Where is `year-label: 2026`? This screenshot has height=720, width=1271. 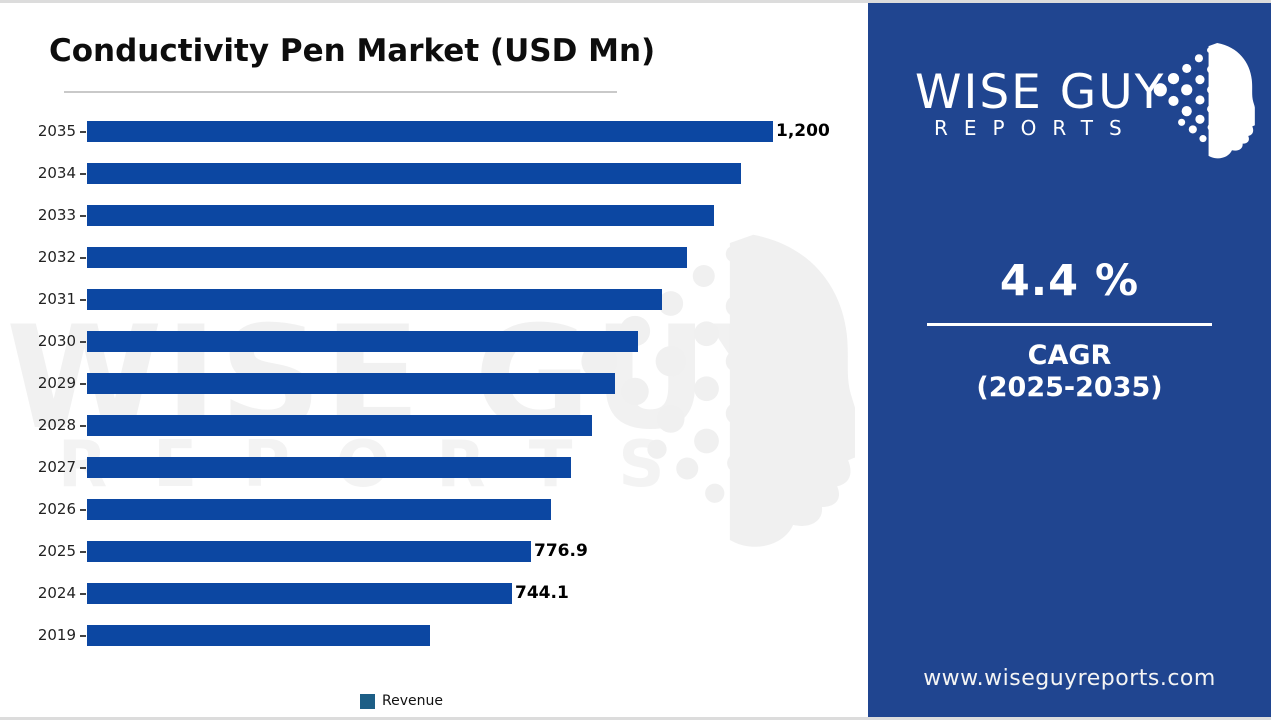
year-label: 2026 is located at coordinates (56, 509).